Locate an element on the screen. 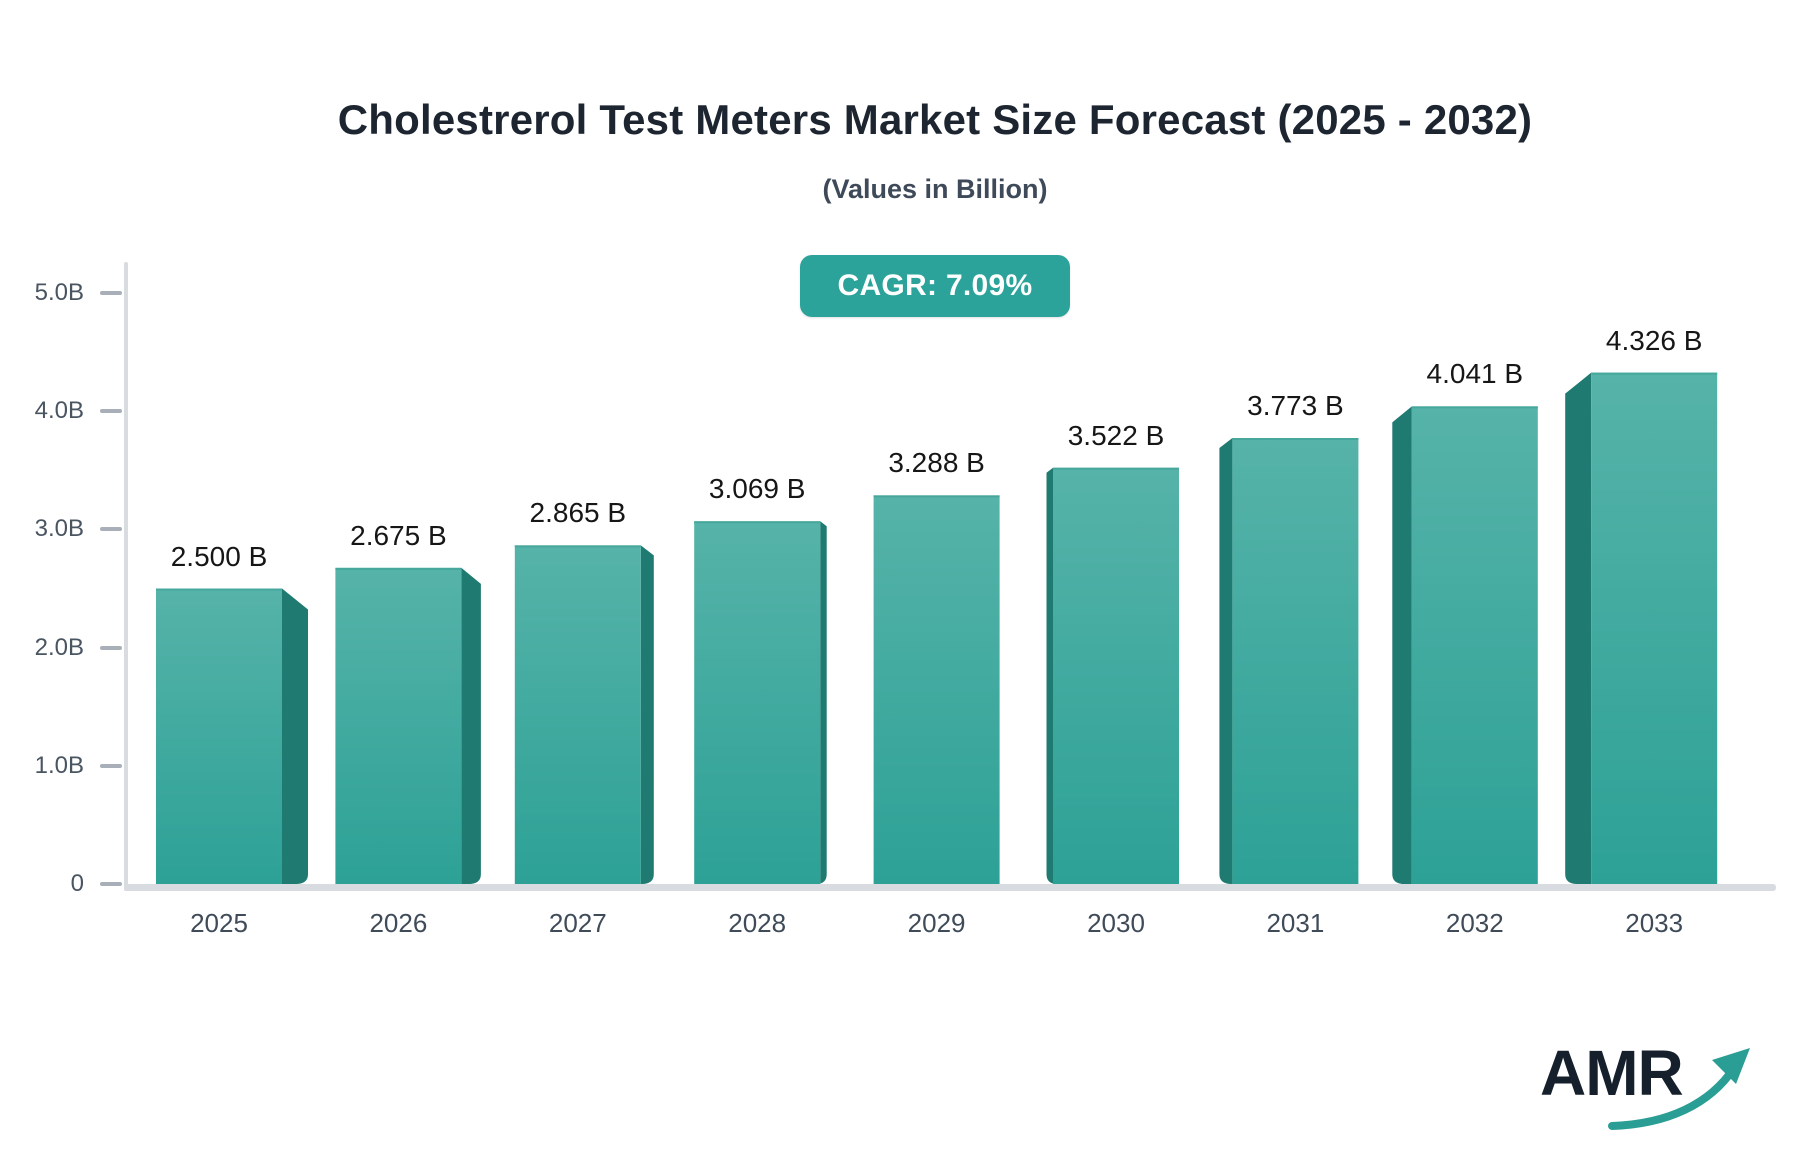  bar-value-label-2025: 2.500 B is located at coordinates (219, 556).